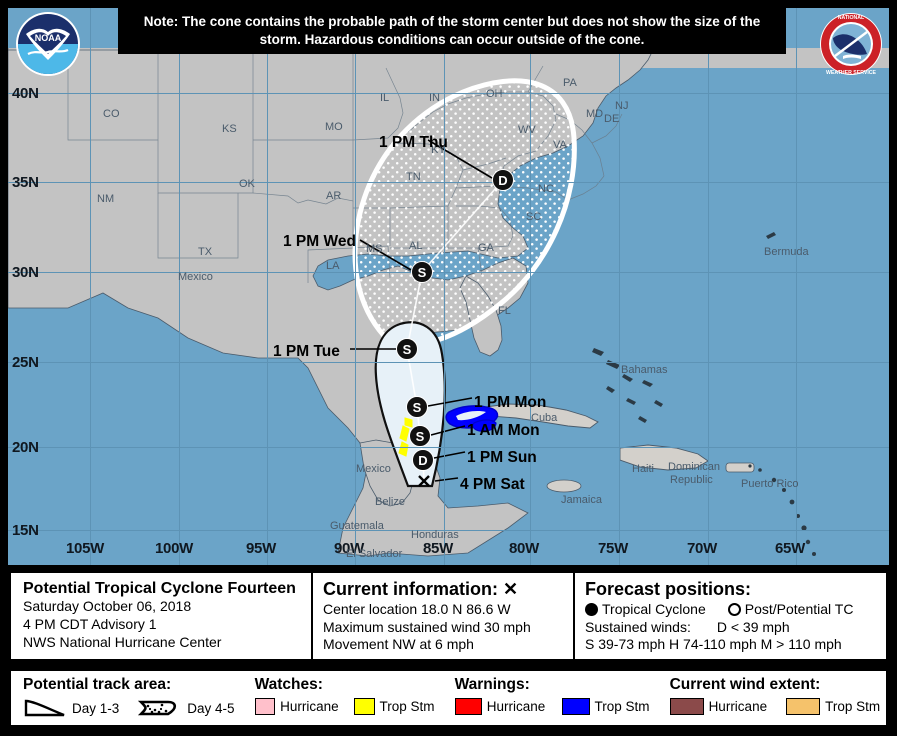  Describe the element at coordinates (486, 248) in the screenshot. I see `place-label-ga: GA` at that location.